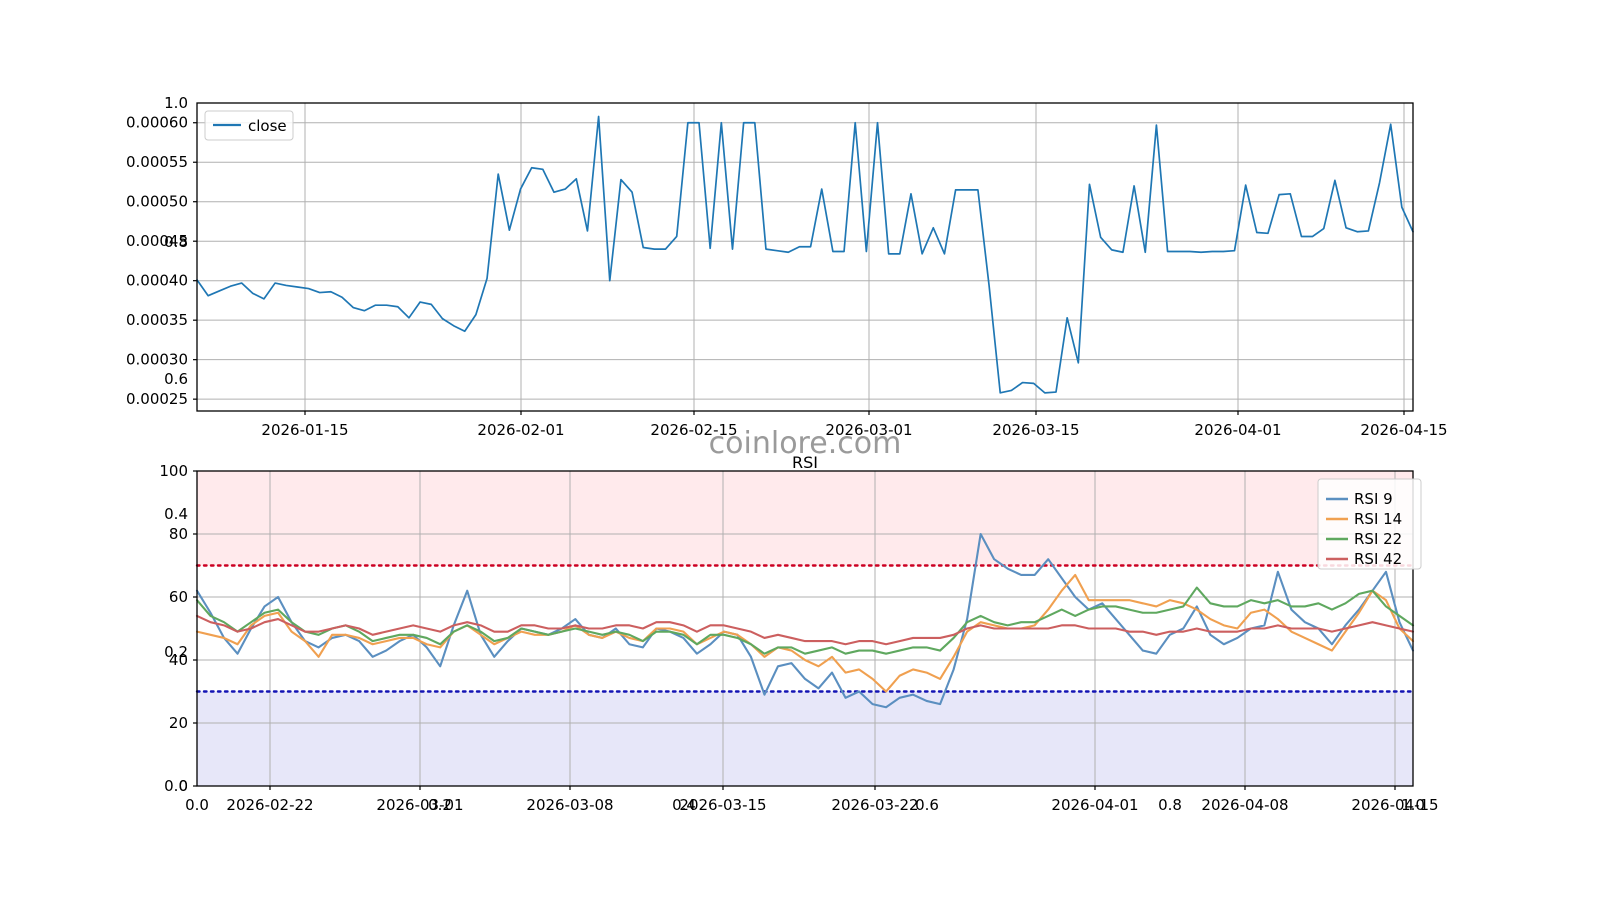 This screenshot has width=1600, height=900. What do you see at coordinates (569, 805) in the screenshot?
I see `rsi-xtick-label: 2026-03-08` at bounding box center [569, 805].